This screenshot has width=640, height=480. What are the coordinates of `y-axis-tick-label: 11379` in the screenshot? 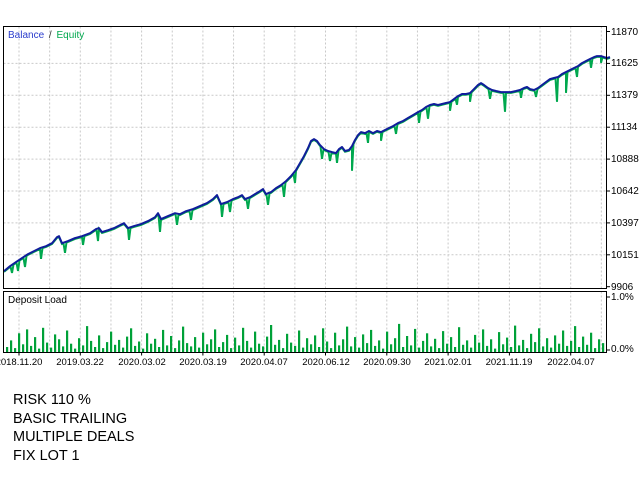 It's located at (625, 95).